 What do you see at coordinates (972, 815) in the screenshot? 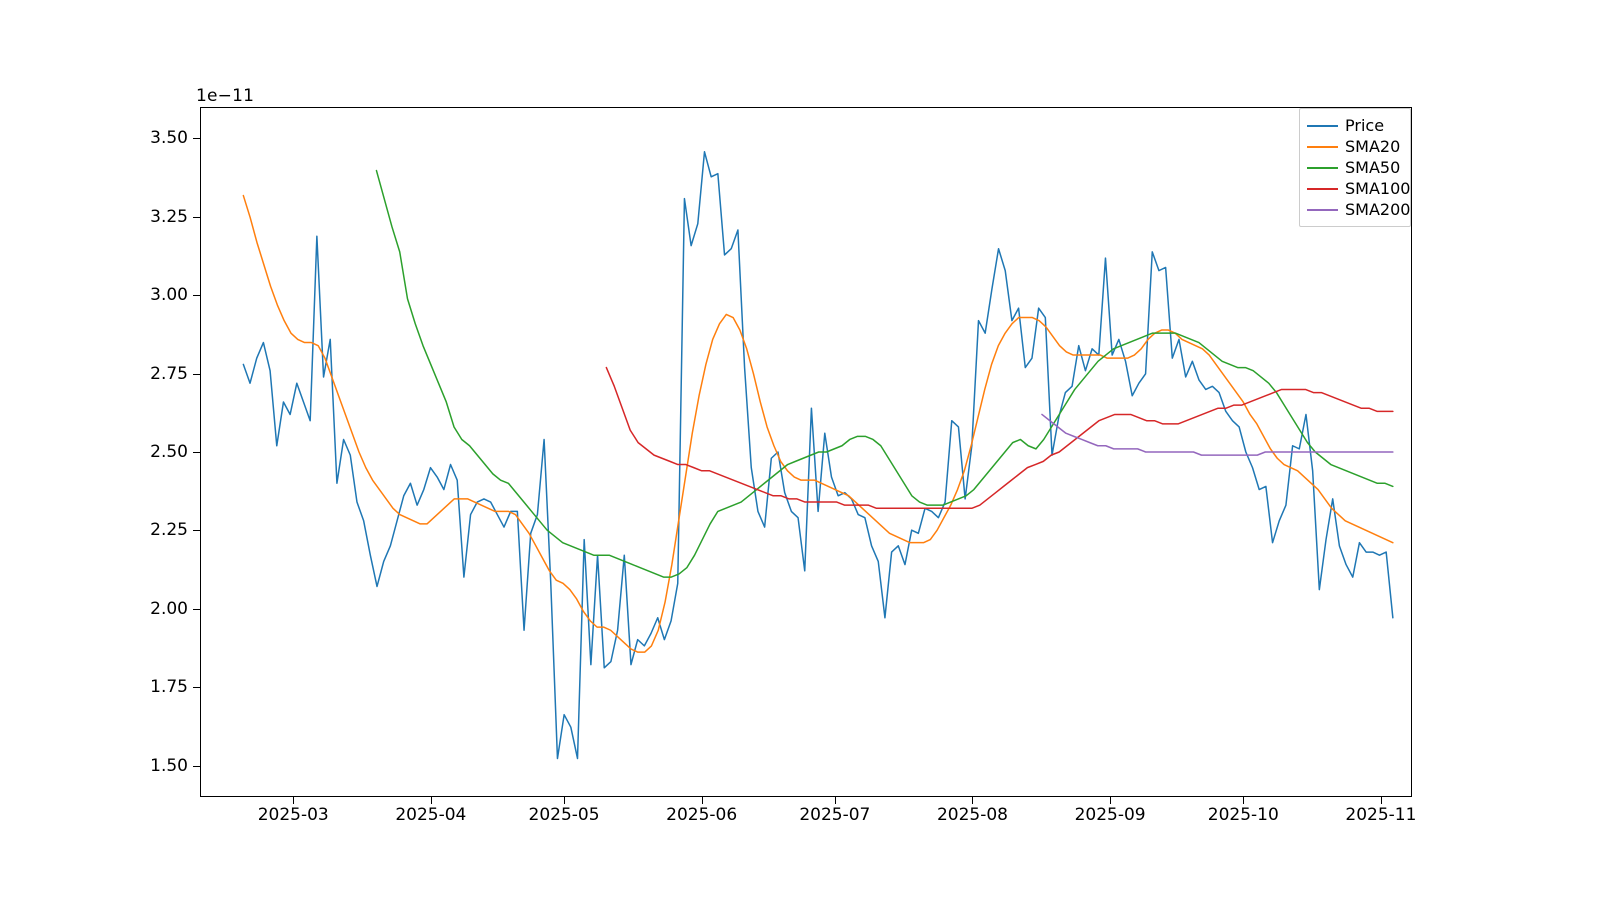
I see `x-axis-tick-label: 2025-08` at bounding box center [972, 815].